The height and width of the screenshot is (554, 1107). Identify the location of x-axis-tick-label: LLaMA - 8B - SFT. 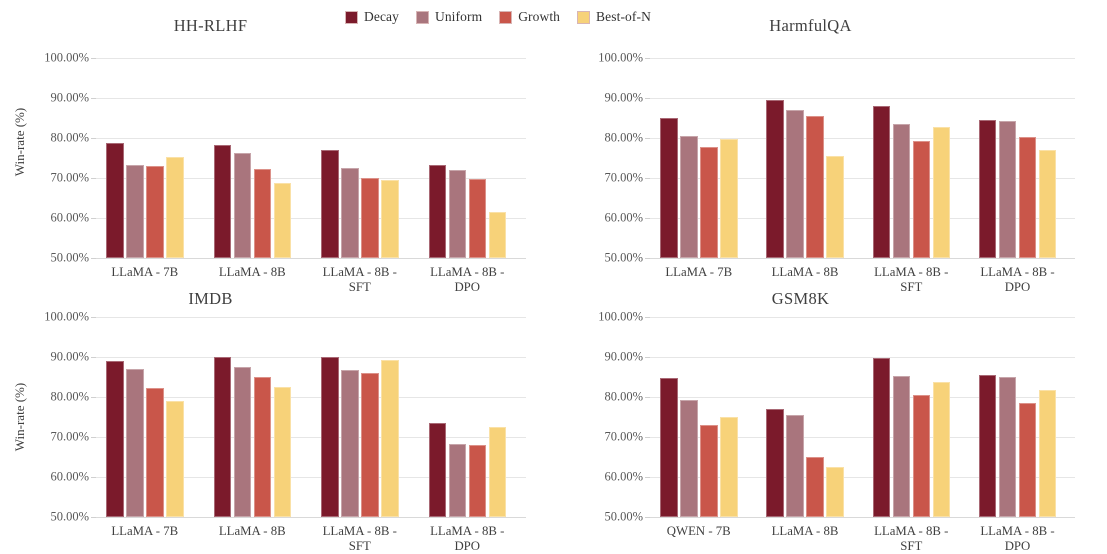
(911, 538).